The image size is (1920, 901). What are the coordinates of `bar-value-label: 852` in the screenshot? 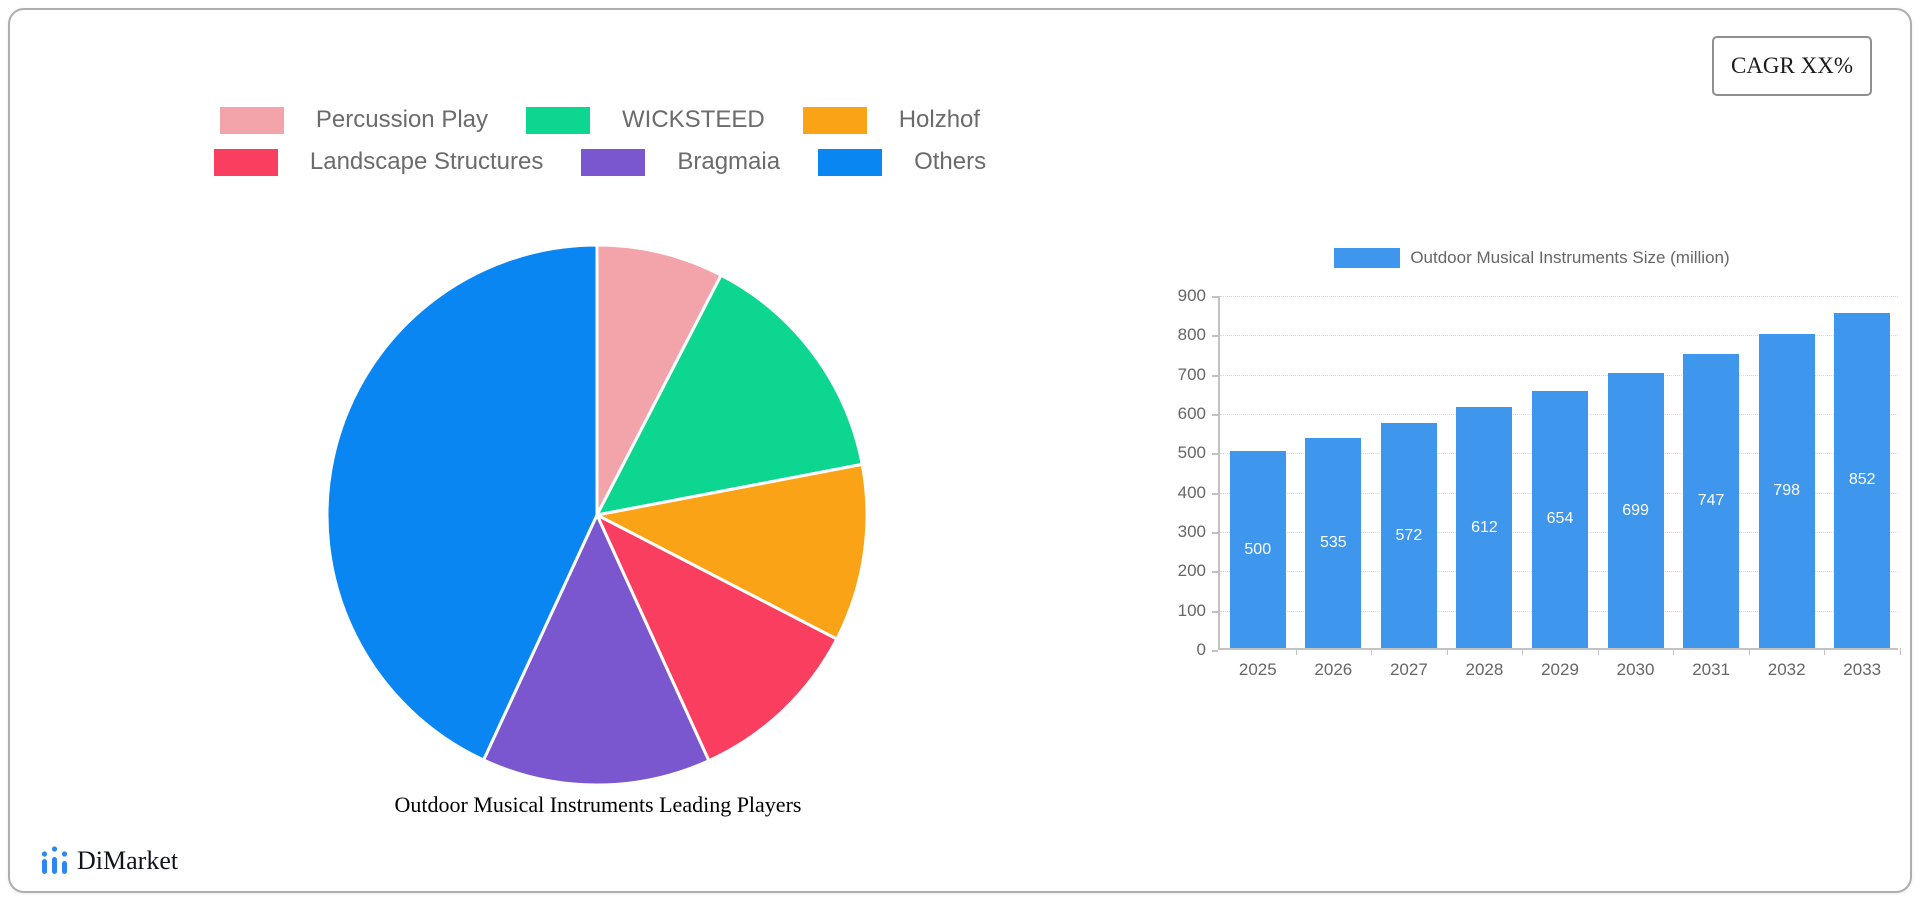 It's located at (1862, 480).